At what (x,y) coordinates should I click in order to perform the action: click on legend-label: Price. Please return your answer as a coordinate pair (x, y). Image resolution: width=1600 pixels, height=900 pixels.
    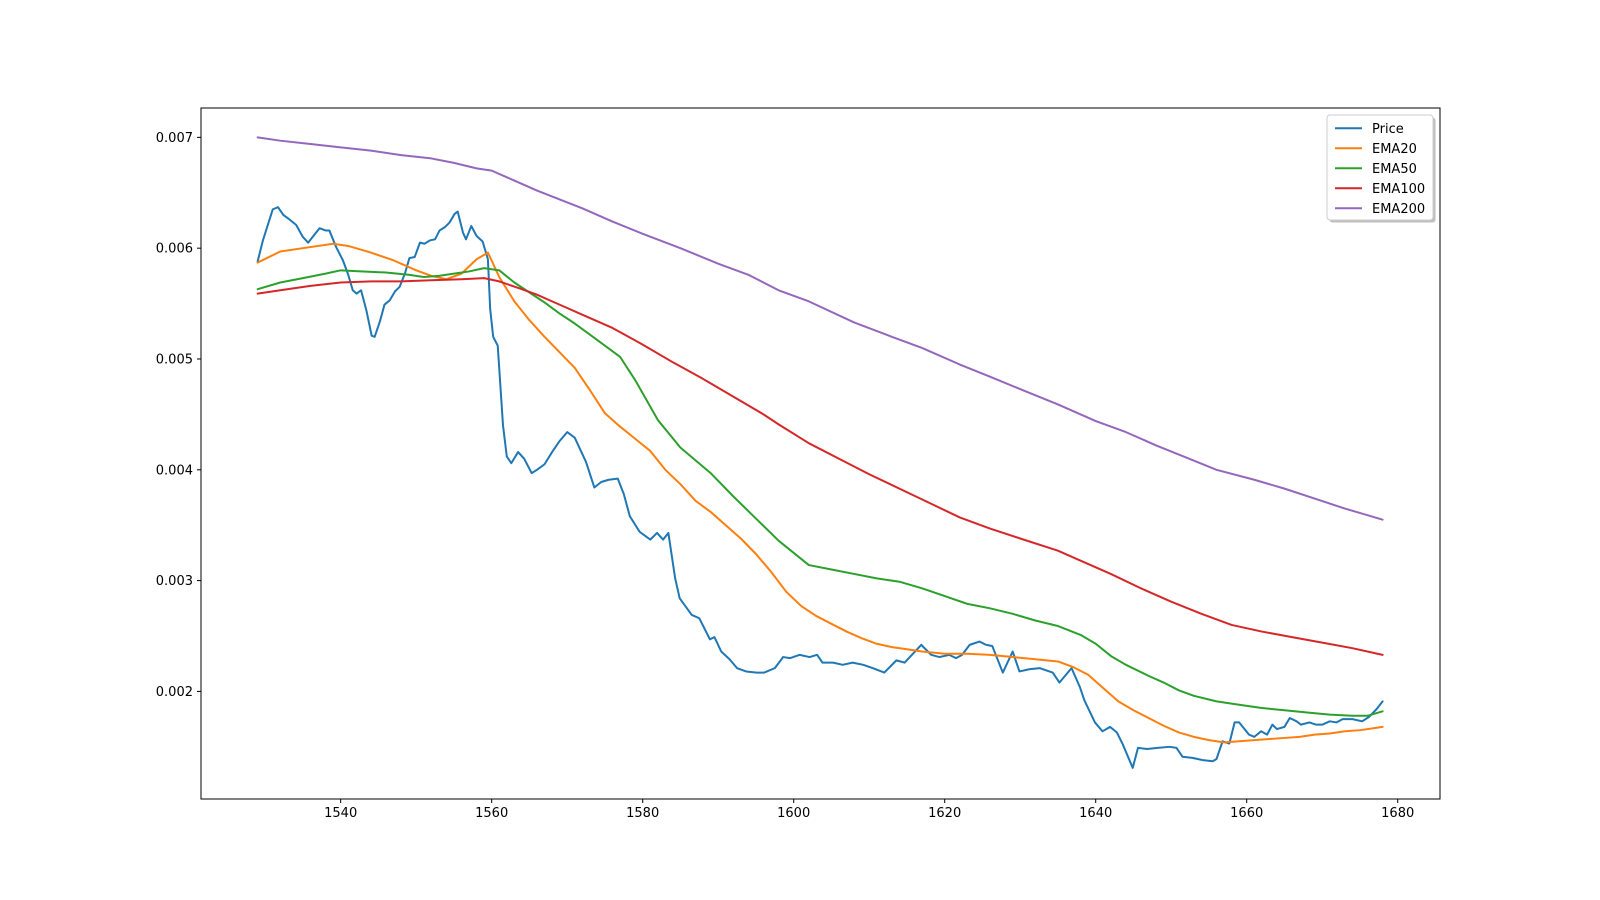
    Looking at the image, I should click on (1388, 129).